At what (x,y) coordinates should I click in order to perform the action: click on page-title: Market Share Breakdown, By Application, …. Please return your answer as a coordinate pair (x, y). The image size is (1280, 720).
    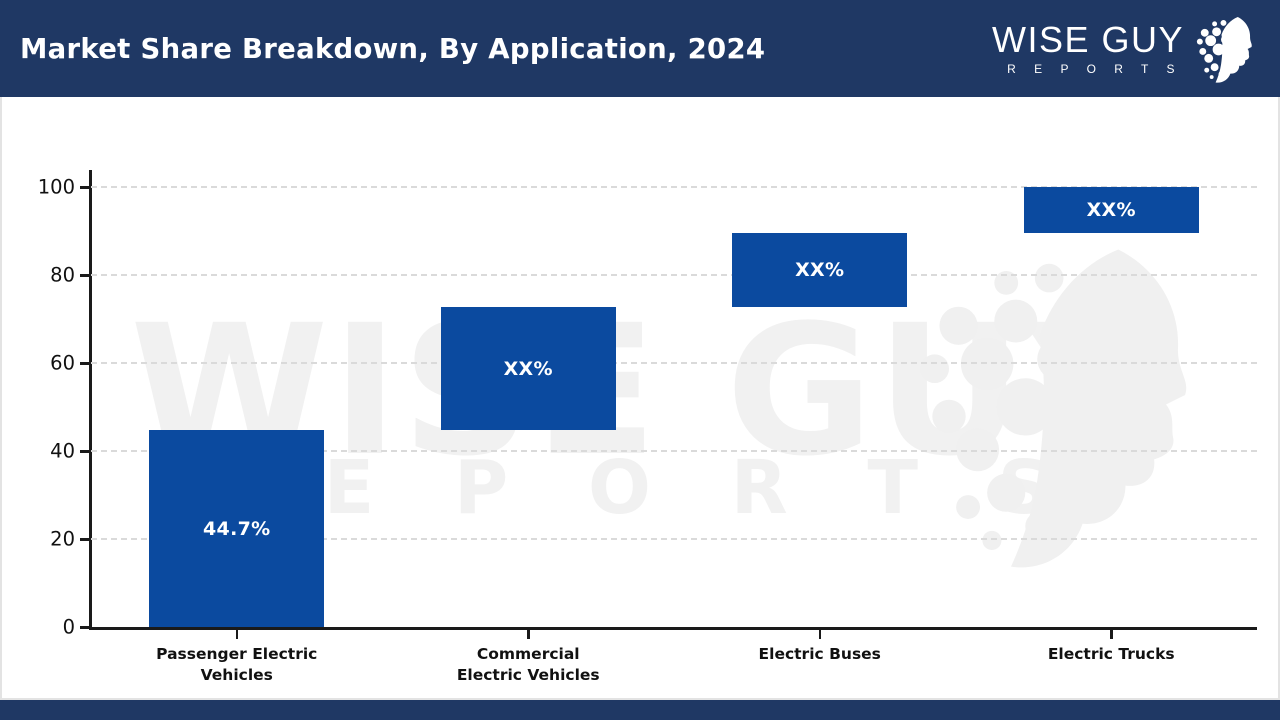
    Looking at the image, I should click on (393, 48).